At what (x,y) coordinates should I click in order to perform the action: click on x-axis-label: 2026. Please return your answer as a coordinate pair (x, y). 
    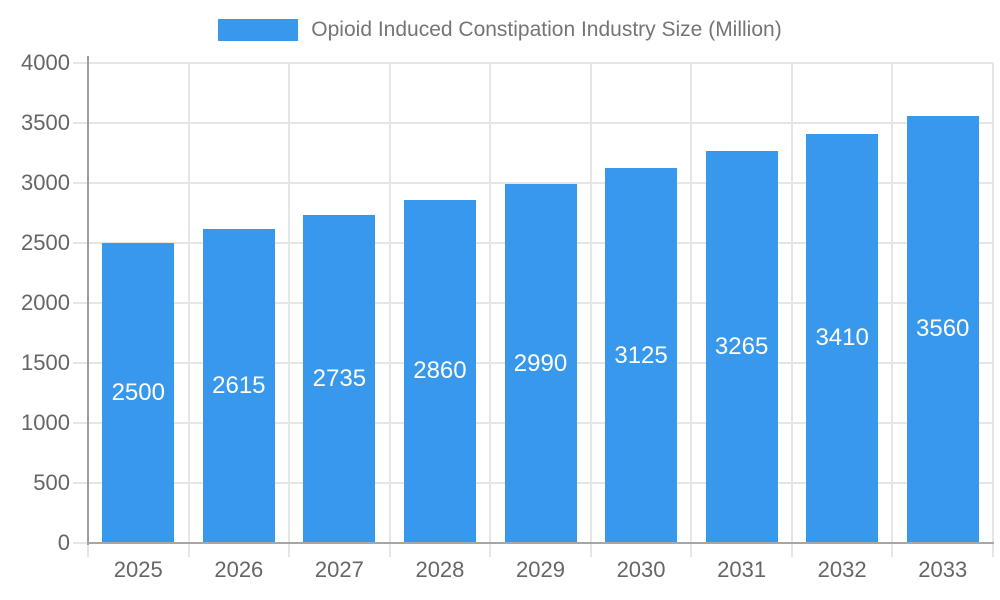
    Looking at the image, I should click on (239, 569).